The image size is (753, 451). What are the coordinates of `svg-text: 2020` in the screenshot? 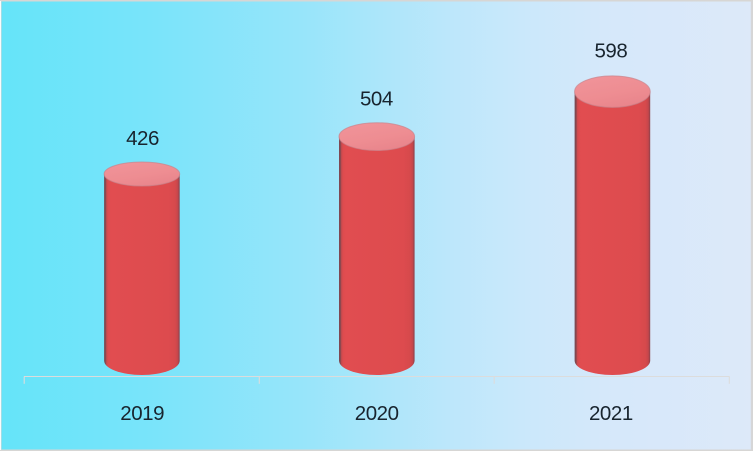 It's located at (377, 413).